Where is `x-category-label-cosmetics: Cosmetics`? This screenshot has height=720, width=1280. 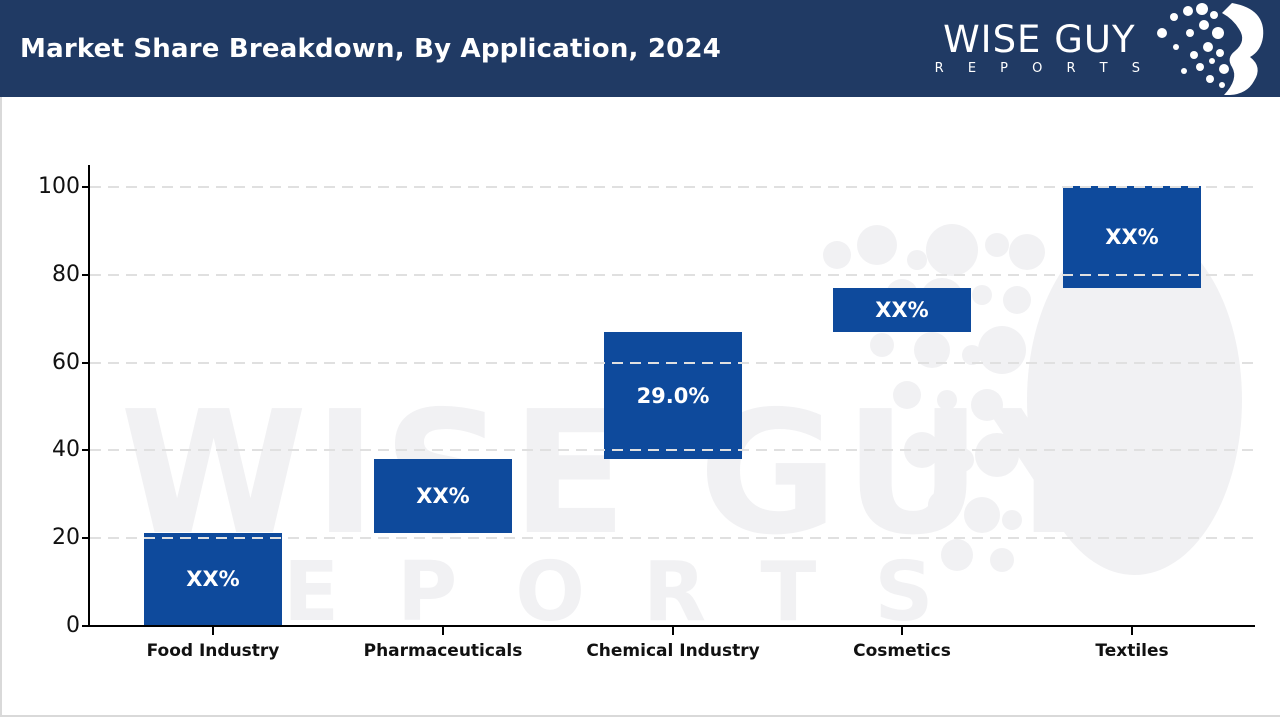 x-category-label-cosmetics: Cosmetics is located at coordinates (902, 651).